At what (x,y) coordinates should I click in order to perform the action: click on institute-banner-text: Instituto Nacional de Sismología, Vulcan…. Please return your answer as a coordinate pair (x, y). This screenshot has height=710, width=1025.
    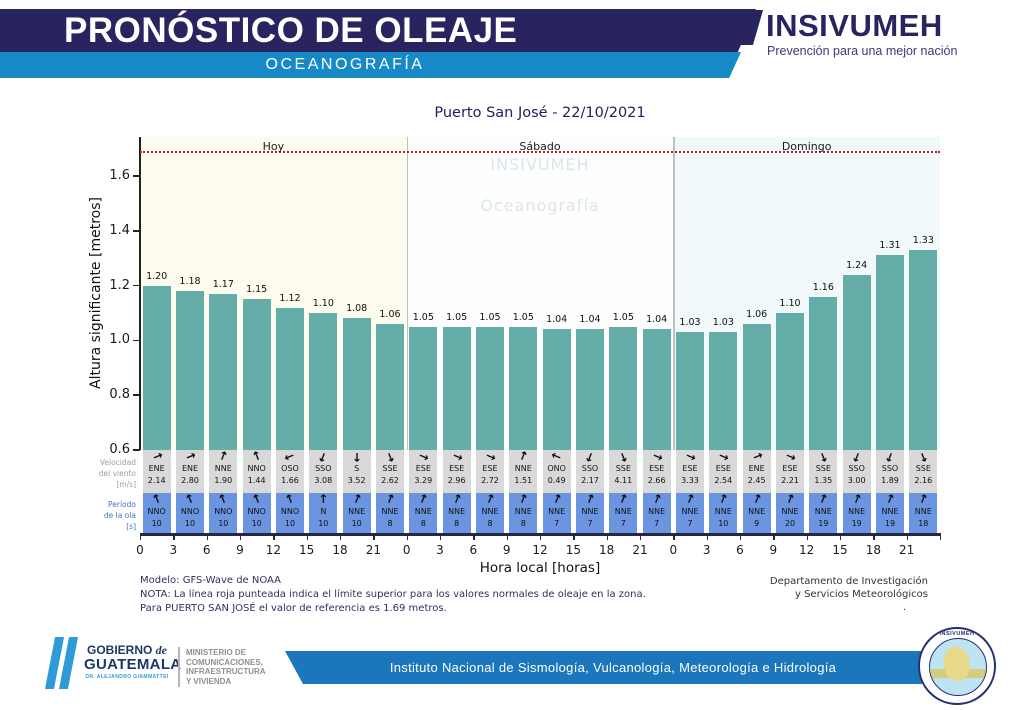
    Looking at the image, I should click on (613, 667).